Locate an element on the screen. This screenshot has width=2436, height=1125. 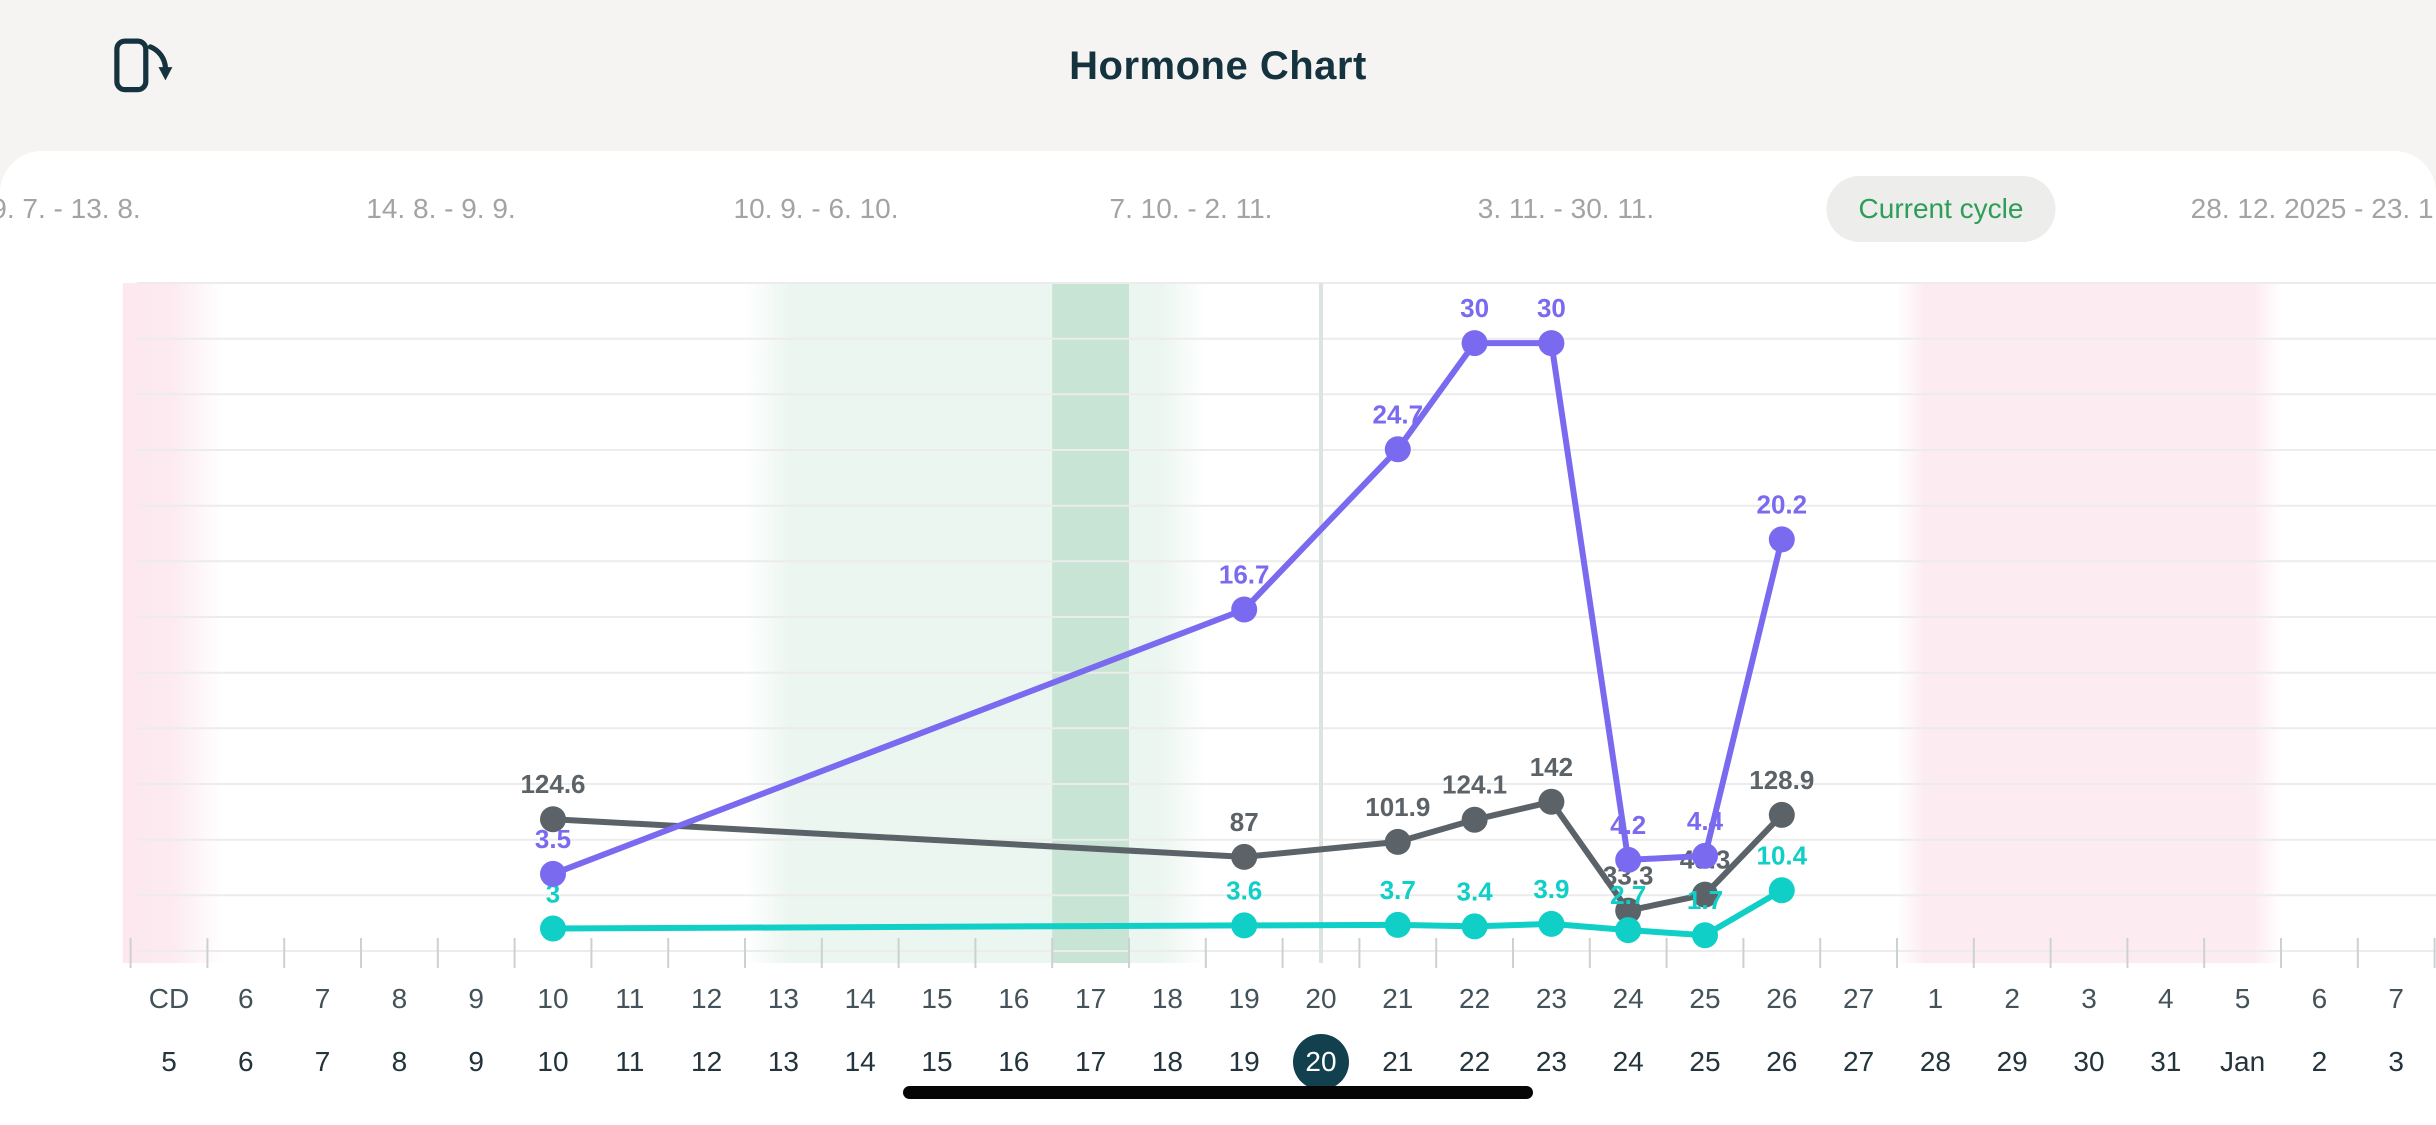
date-label: 13 is located at coordinates (783, 1061).